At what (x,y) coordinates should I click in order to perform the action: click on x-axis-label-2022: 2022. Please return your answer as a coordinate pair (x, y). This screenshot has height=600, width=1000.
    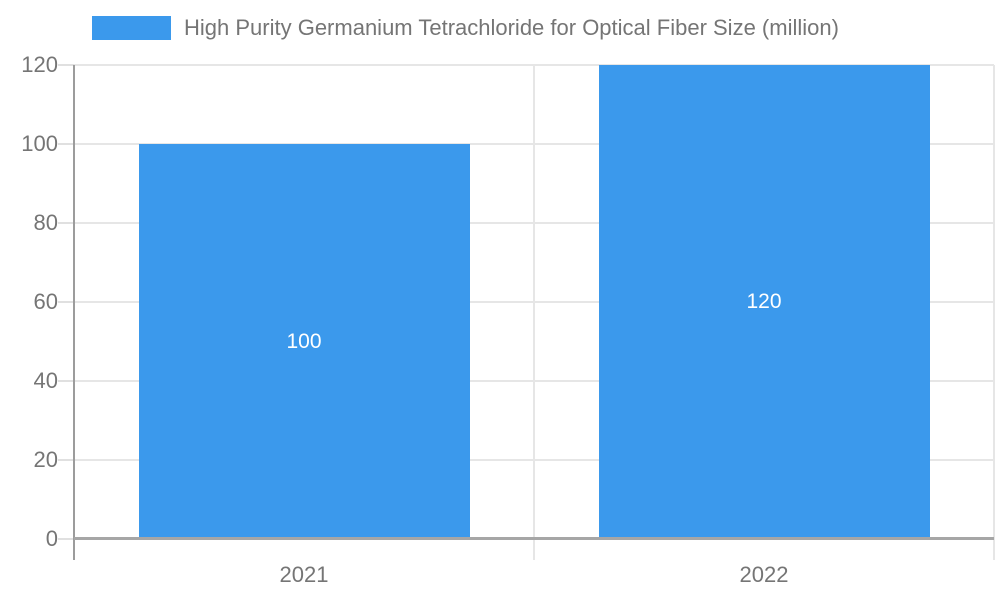
    Looking at the image, I should click on (764, 574).